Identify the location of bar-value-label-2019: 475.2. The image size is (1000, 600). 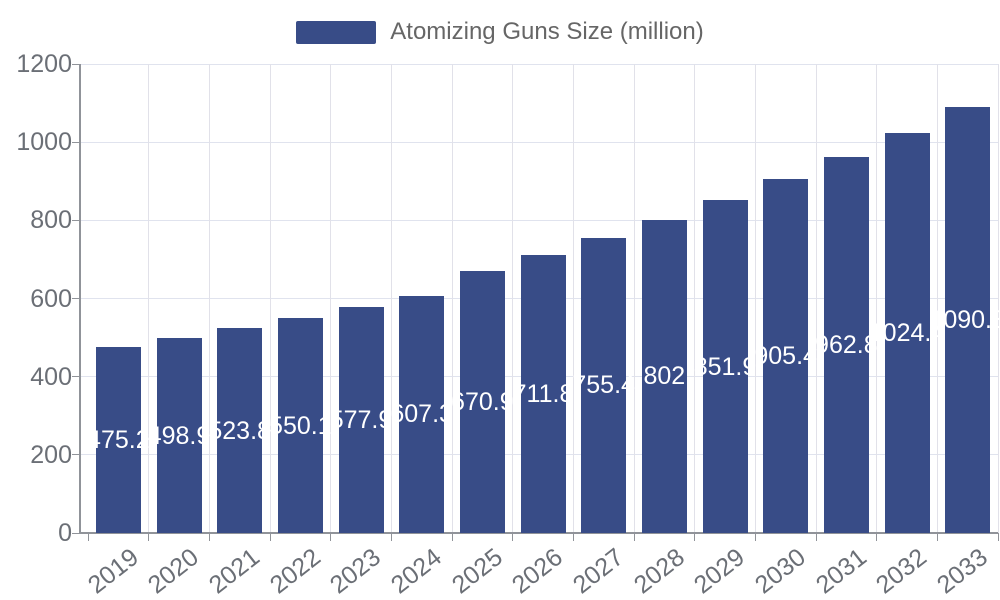
(118, 440).